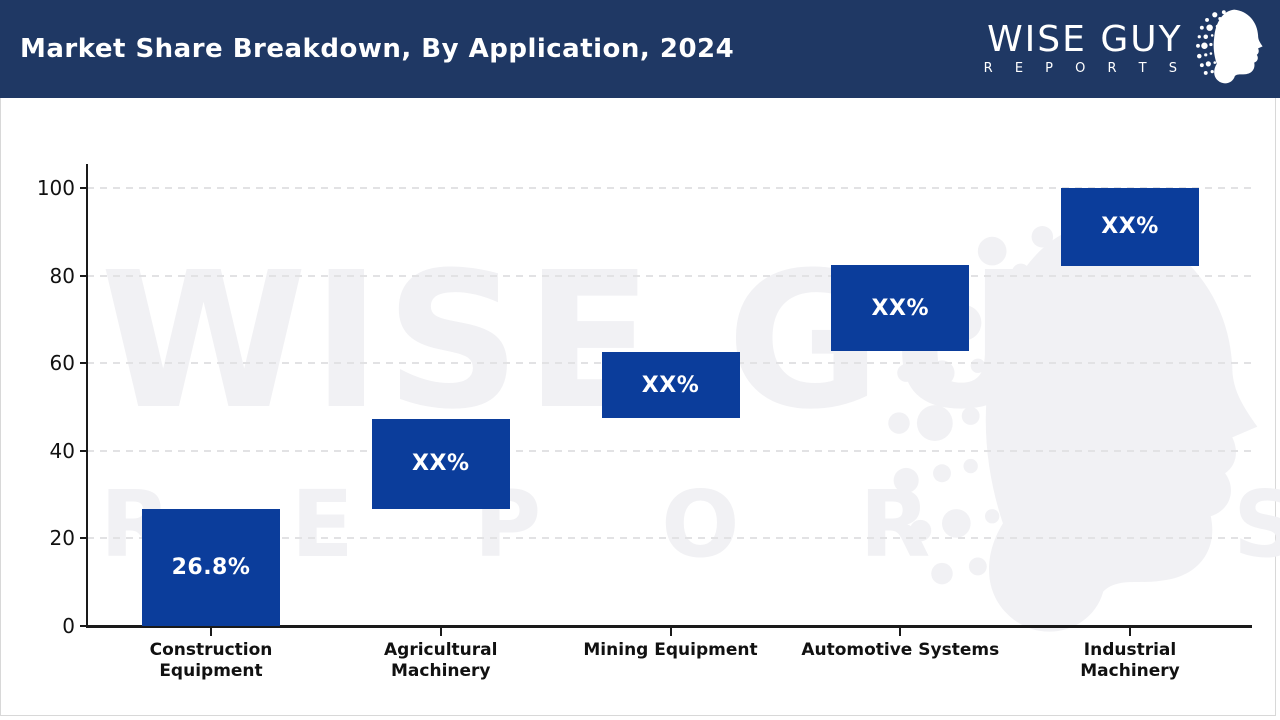 The height and width of the screenshot is (720, 1280). I want to click on bar-agricultural-machinery: XX%, so click(440, 464).